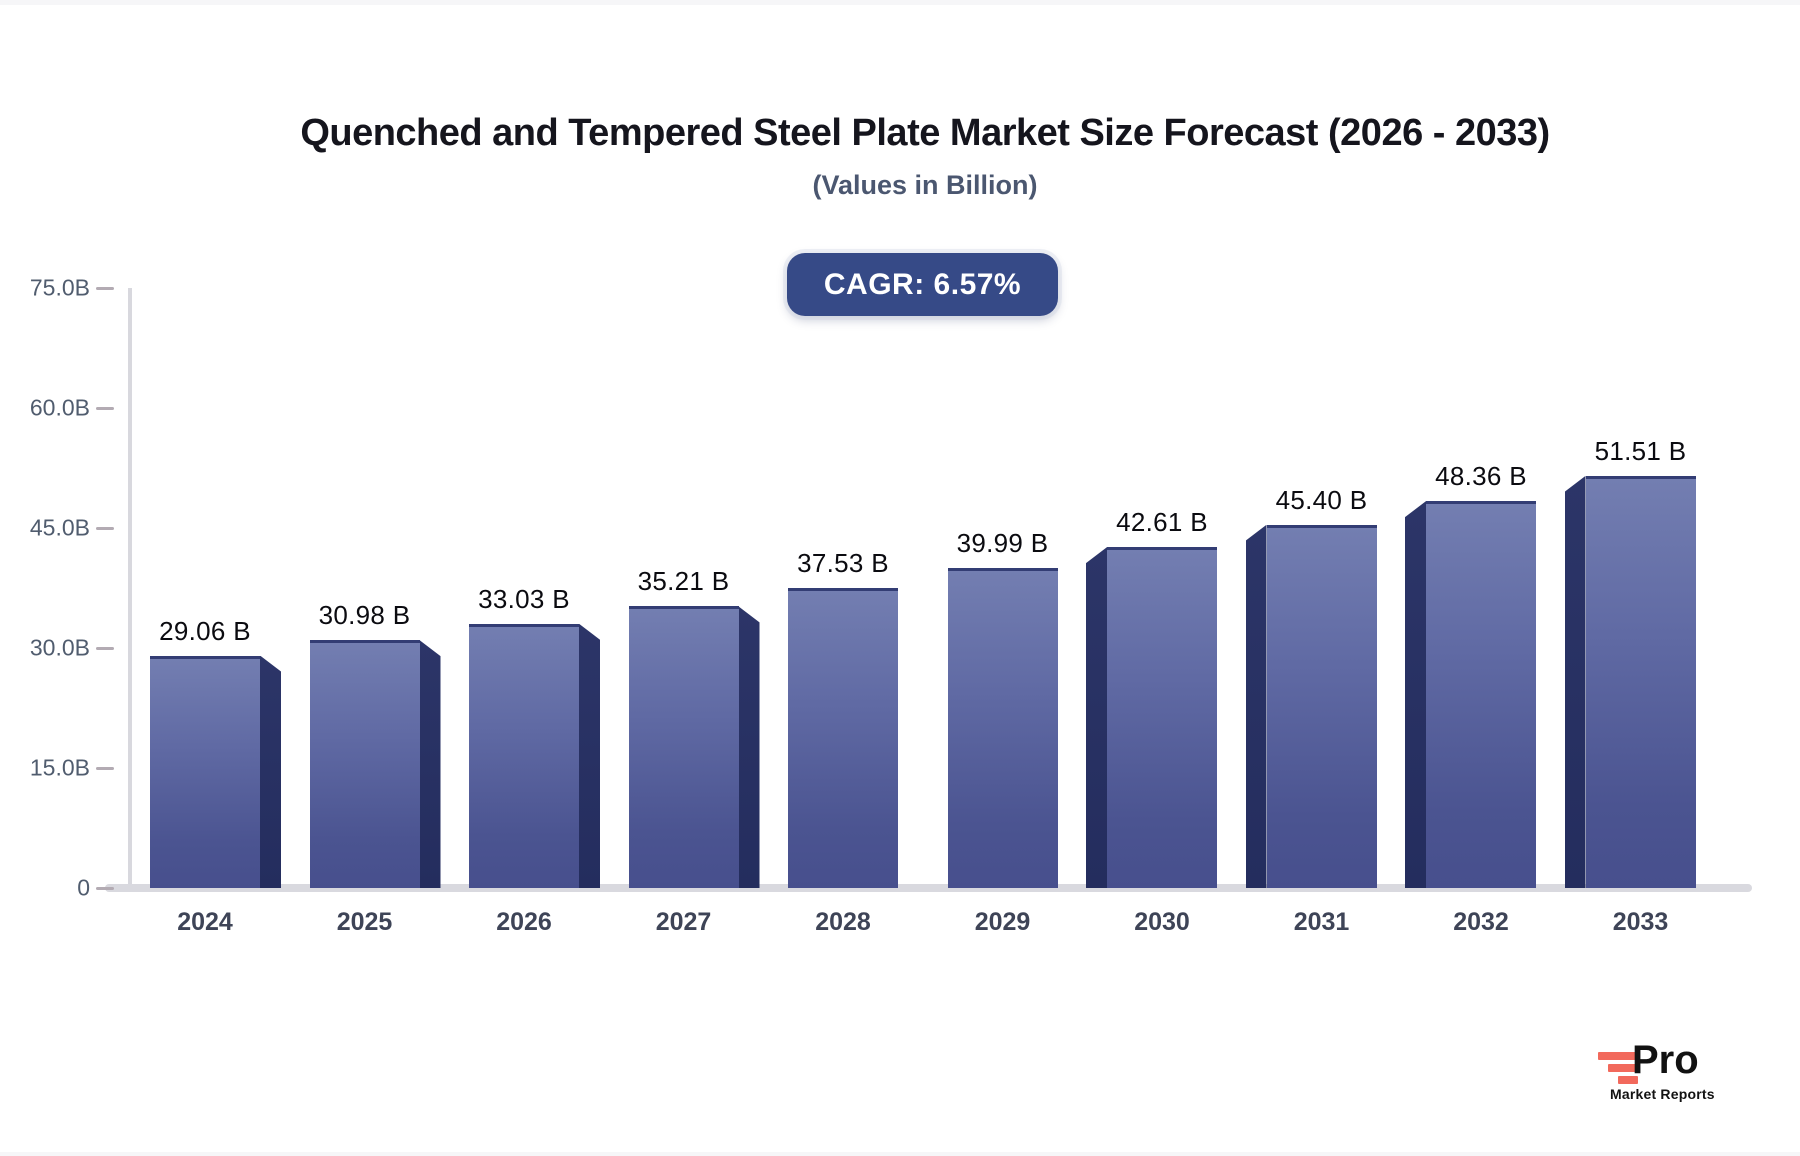  Describe the element at coordinates (1002, 543) in the screenshot. I see `bar-value-label: 39.99 B` at that location.